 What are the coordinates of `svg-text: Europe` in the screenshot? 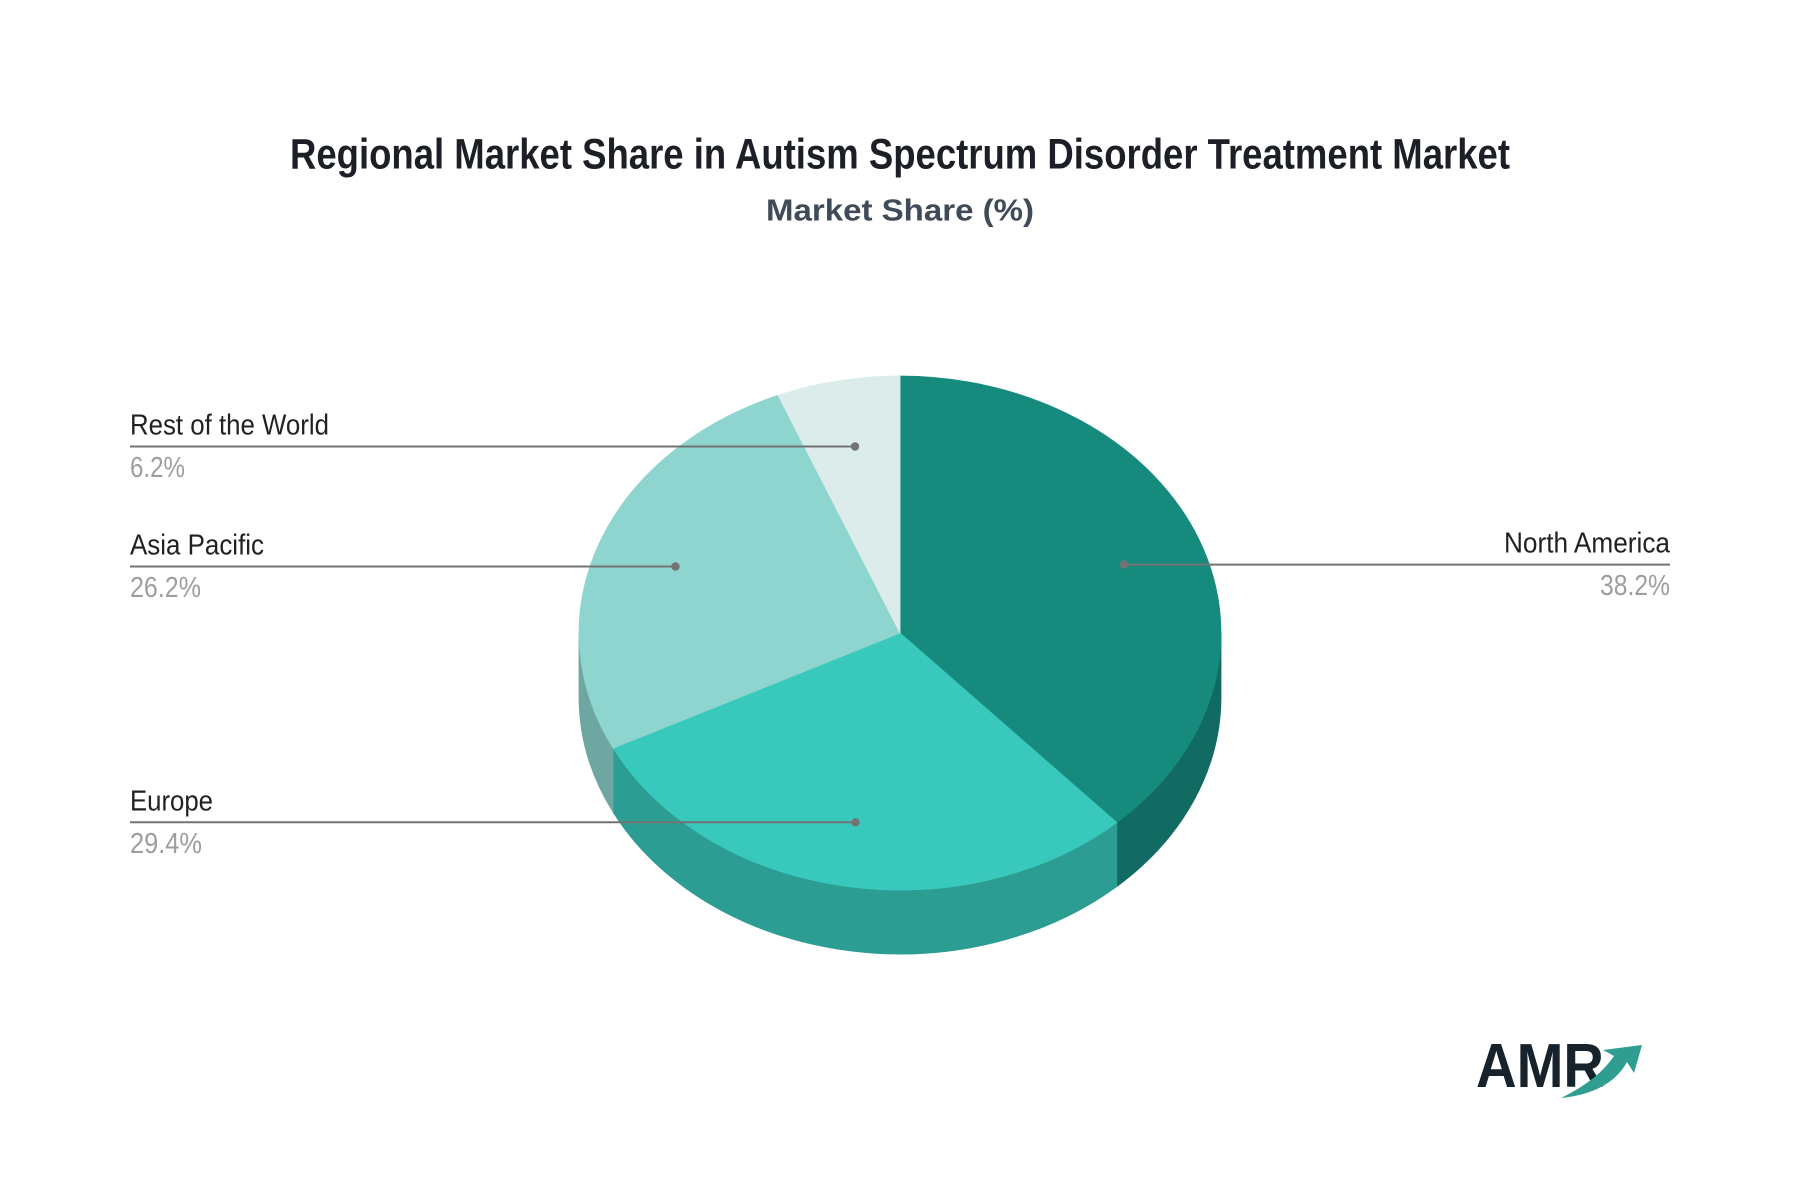 It's located at (171, 801).